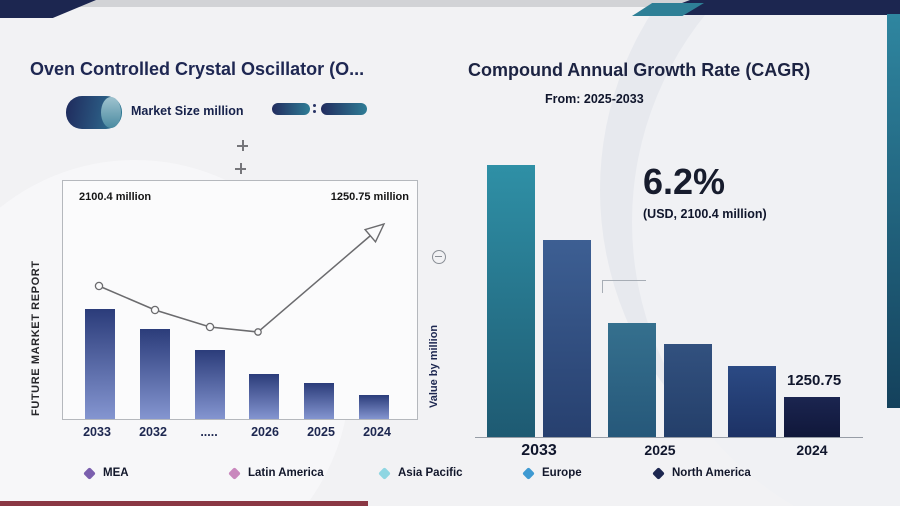 The width and height of the screenshot is (900, 506). I want to click on legend-item-europe: Europe, so click(552, 473).